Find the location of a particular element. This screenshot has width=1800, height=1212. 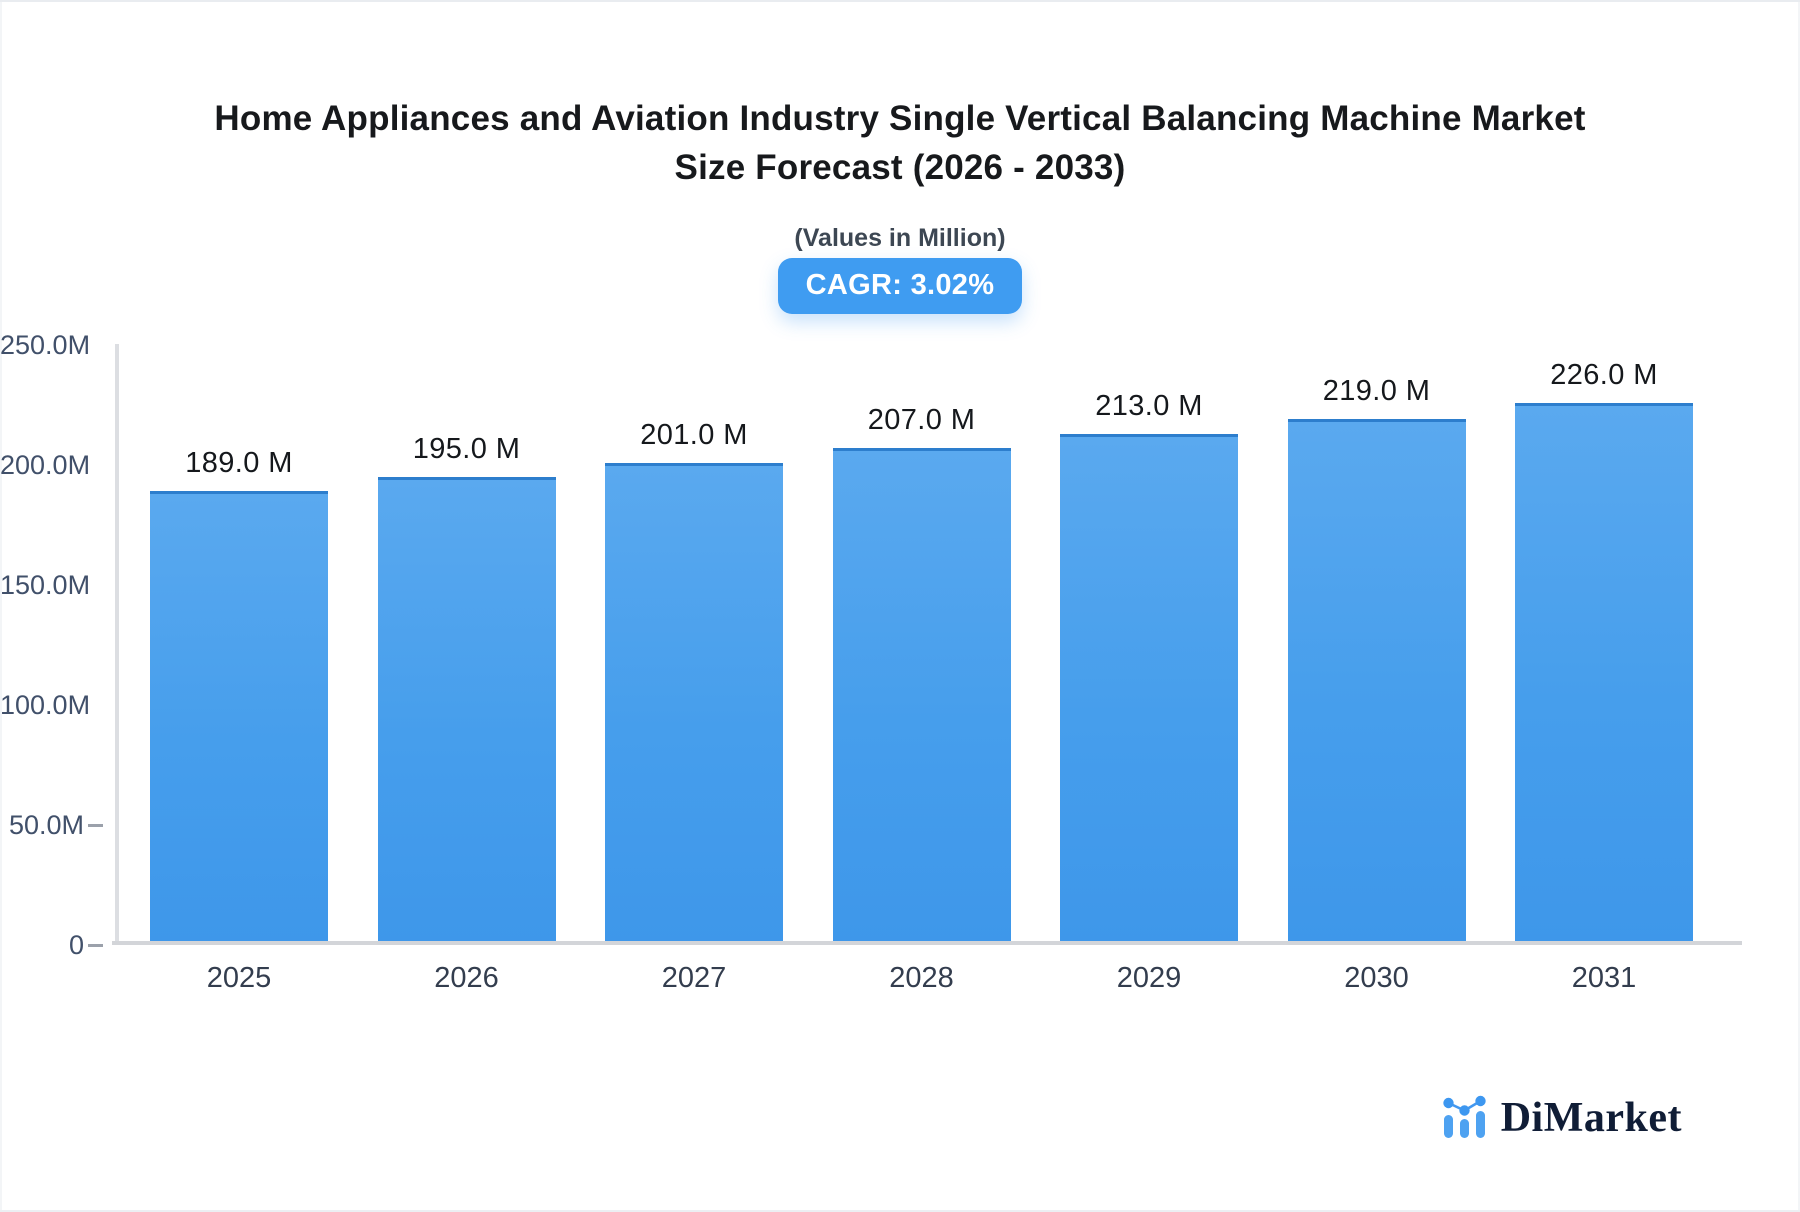

bar-value-label: 219.0 M is located at coordinates (1376, 391).